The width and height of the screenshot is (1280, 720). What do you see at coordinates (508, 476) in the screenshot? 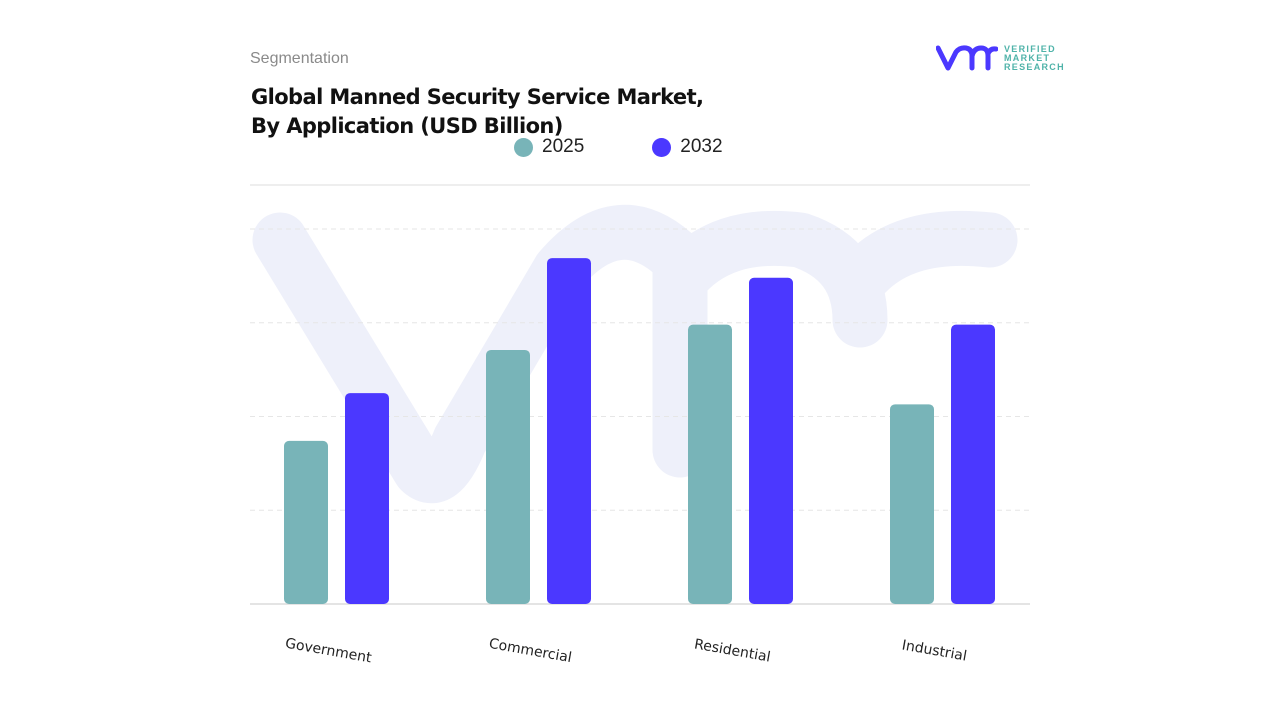
I see `bar-commercial-2025` at bounding box center [508, 476].